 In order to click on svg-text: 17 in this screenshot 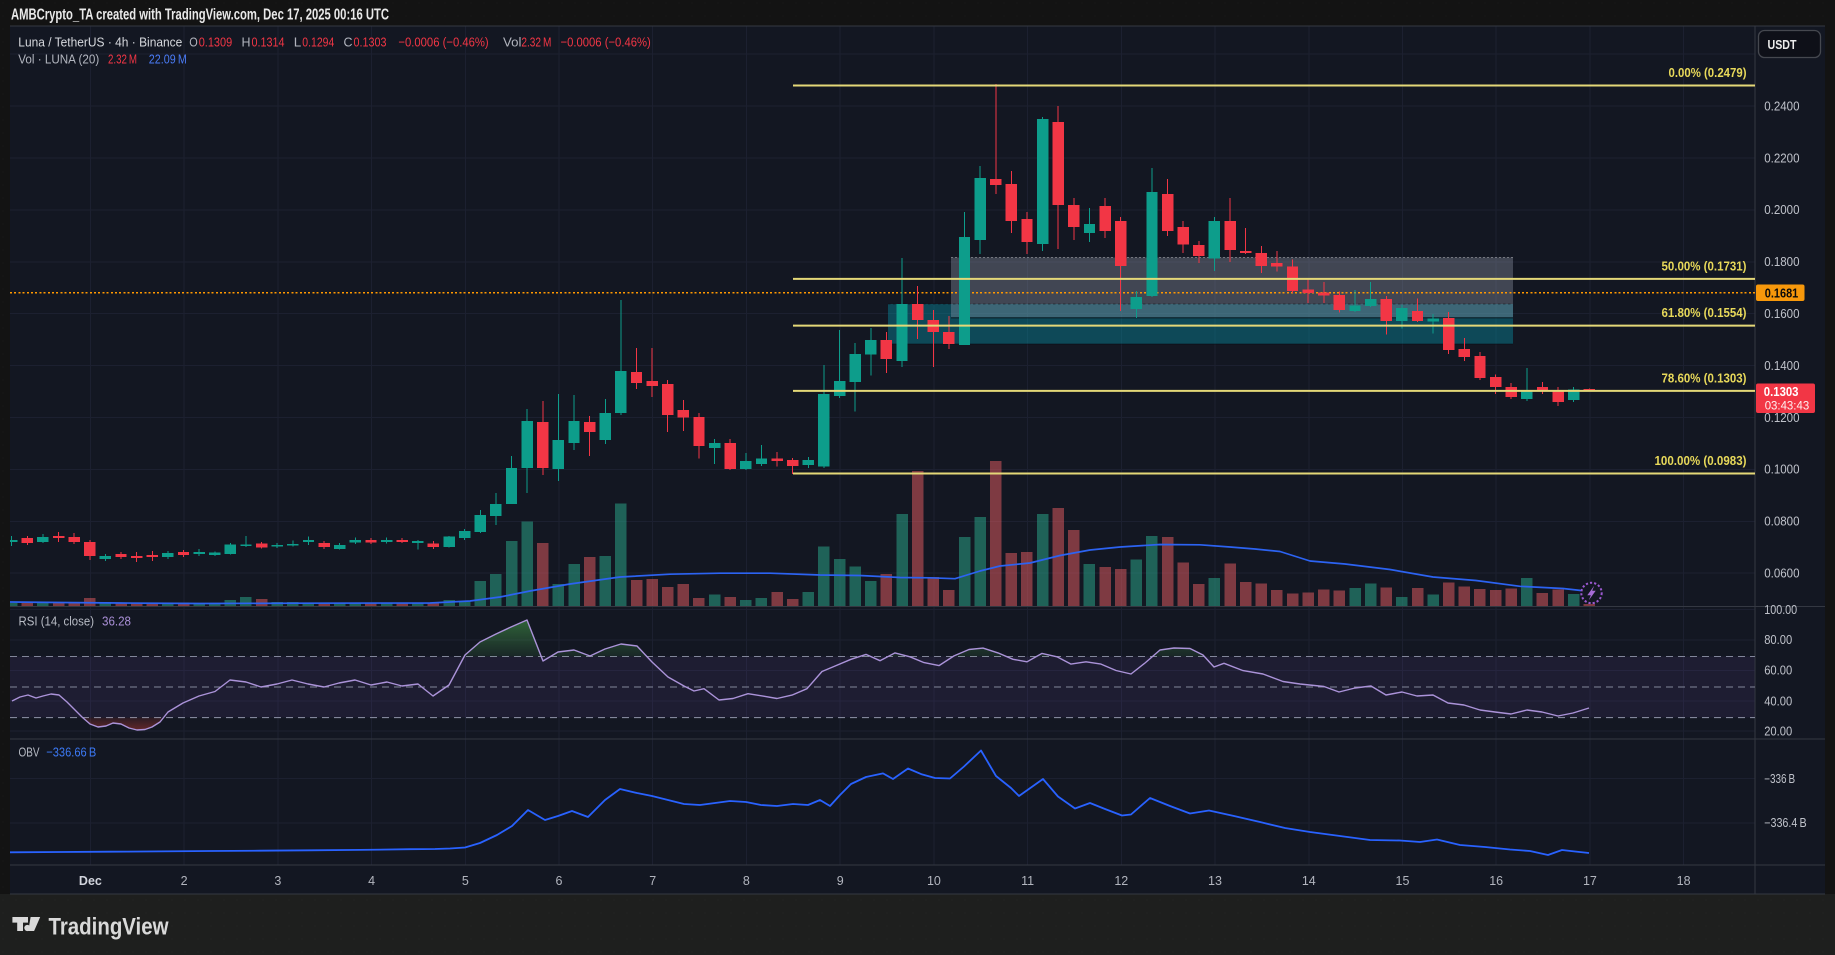, I will do `click(1590, 881)`.